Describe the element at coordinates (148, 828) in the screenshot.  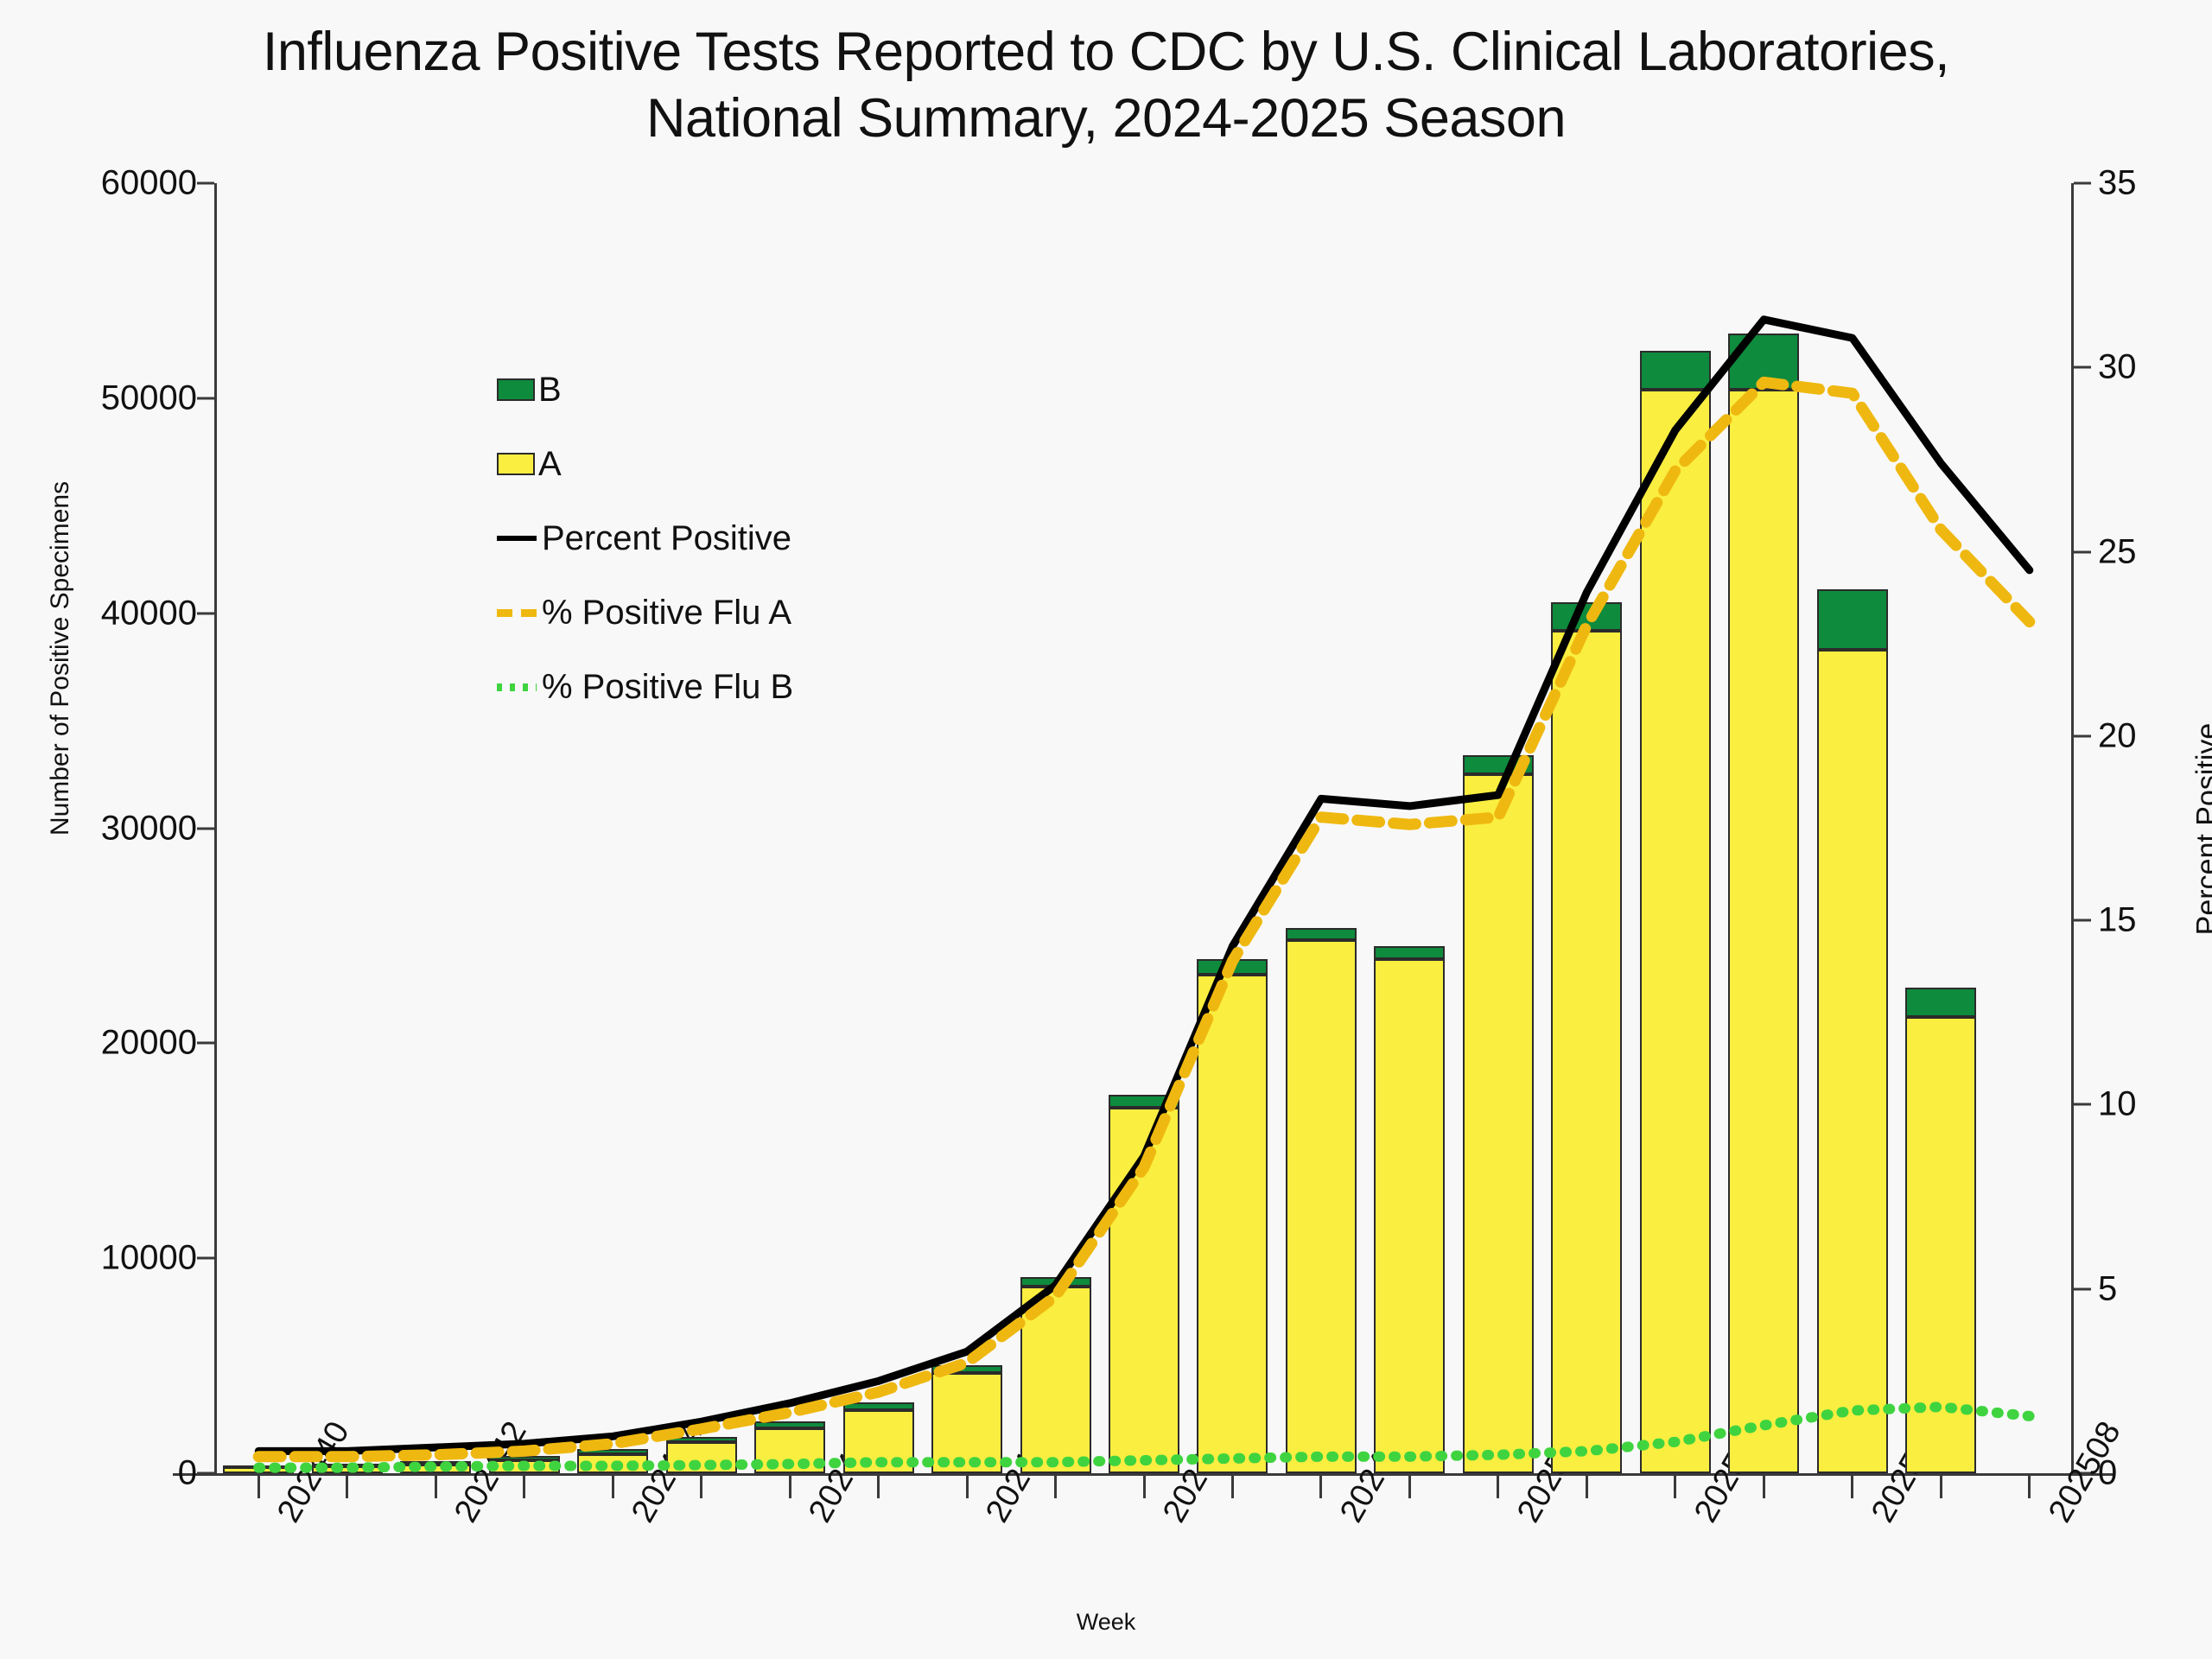
I see `y-axis-left-tick-label: 30000` at that location.